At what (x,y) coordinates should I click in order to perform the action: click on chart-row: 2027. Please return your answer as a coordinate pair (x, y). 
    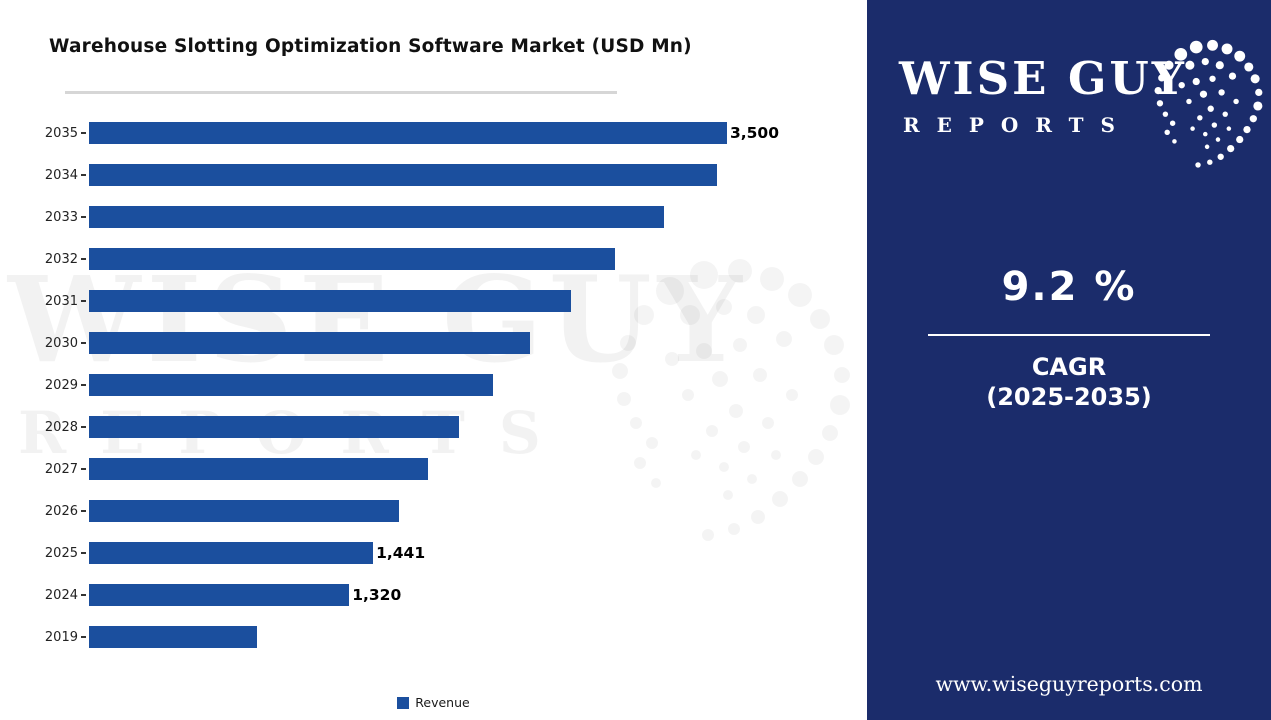
    Looking at the image, I should click on (404, 469).